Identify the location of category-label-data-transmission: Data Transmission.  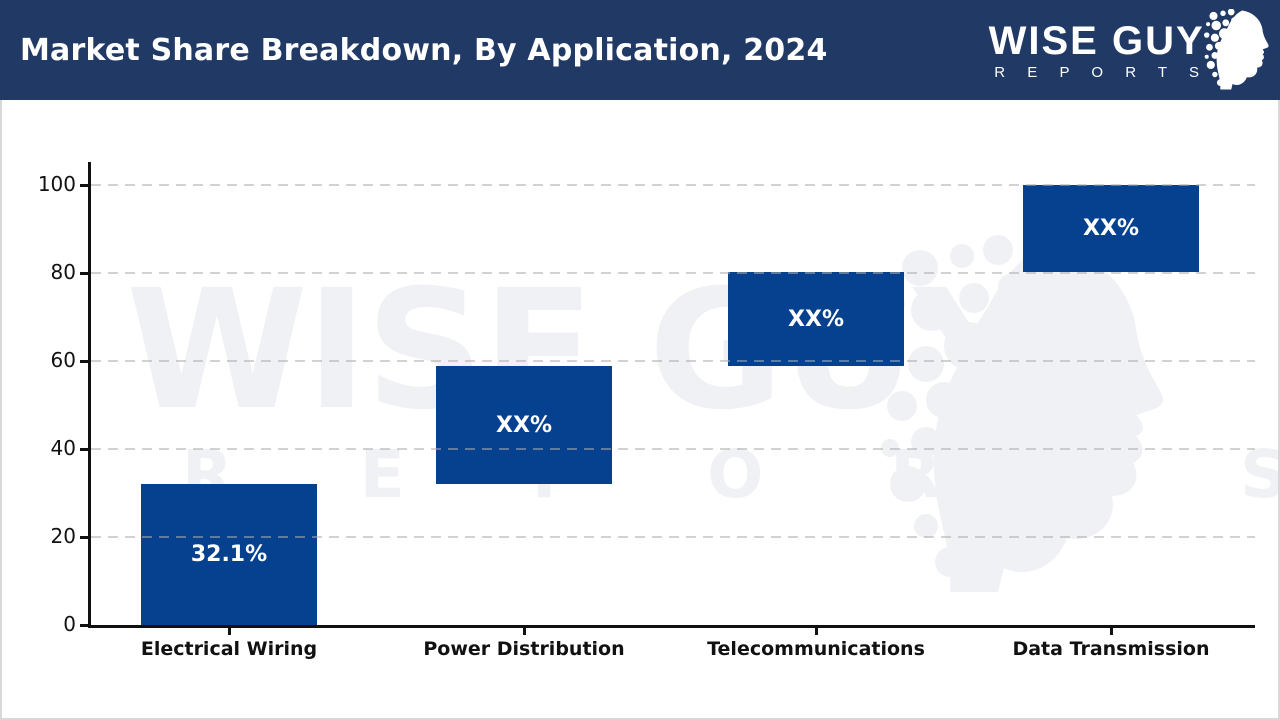
(1111, 649).